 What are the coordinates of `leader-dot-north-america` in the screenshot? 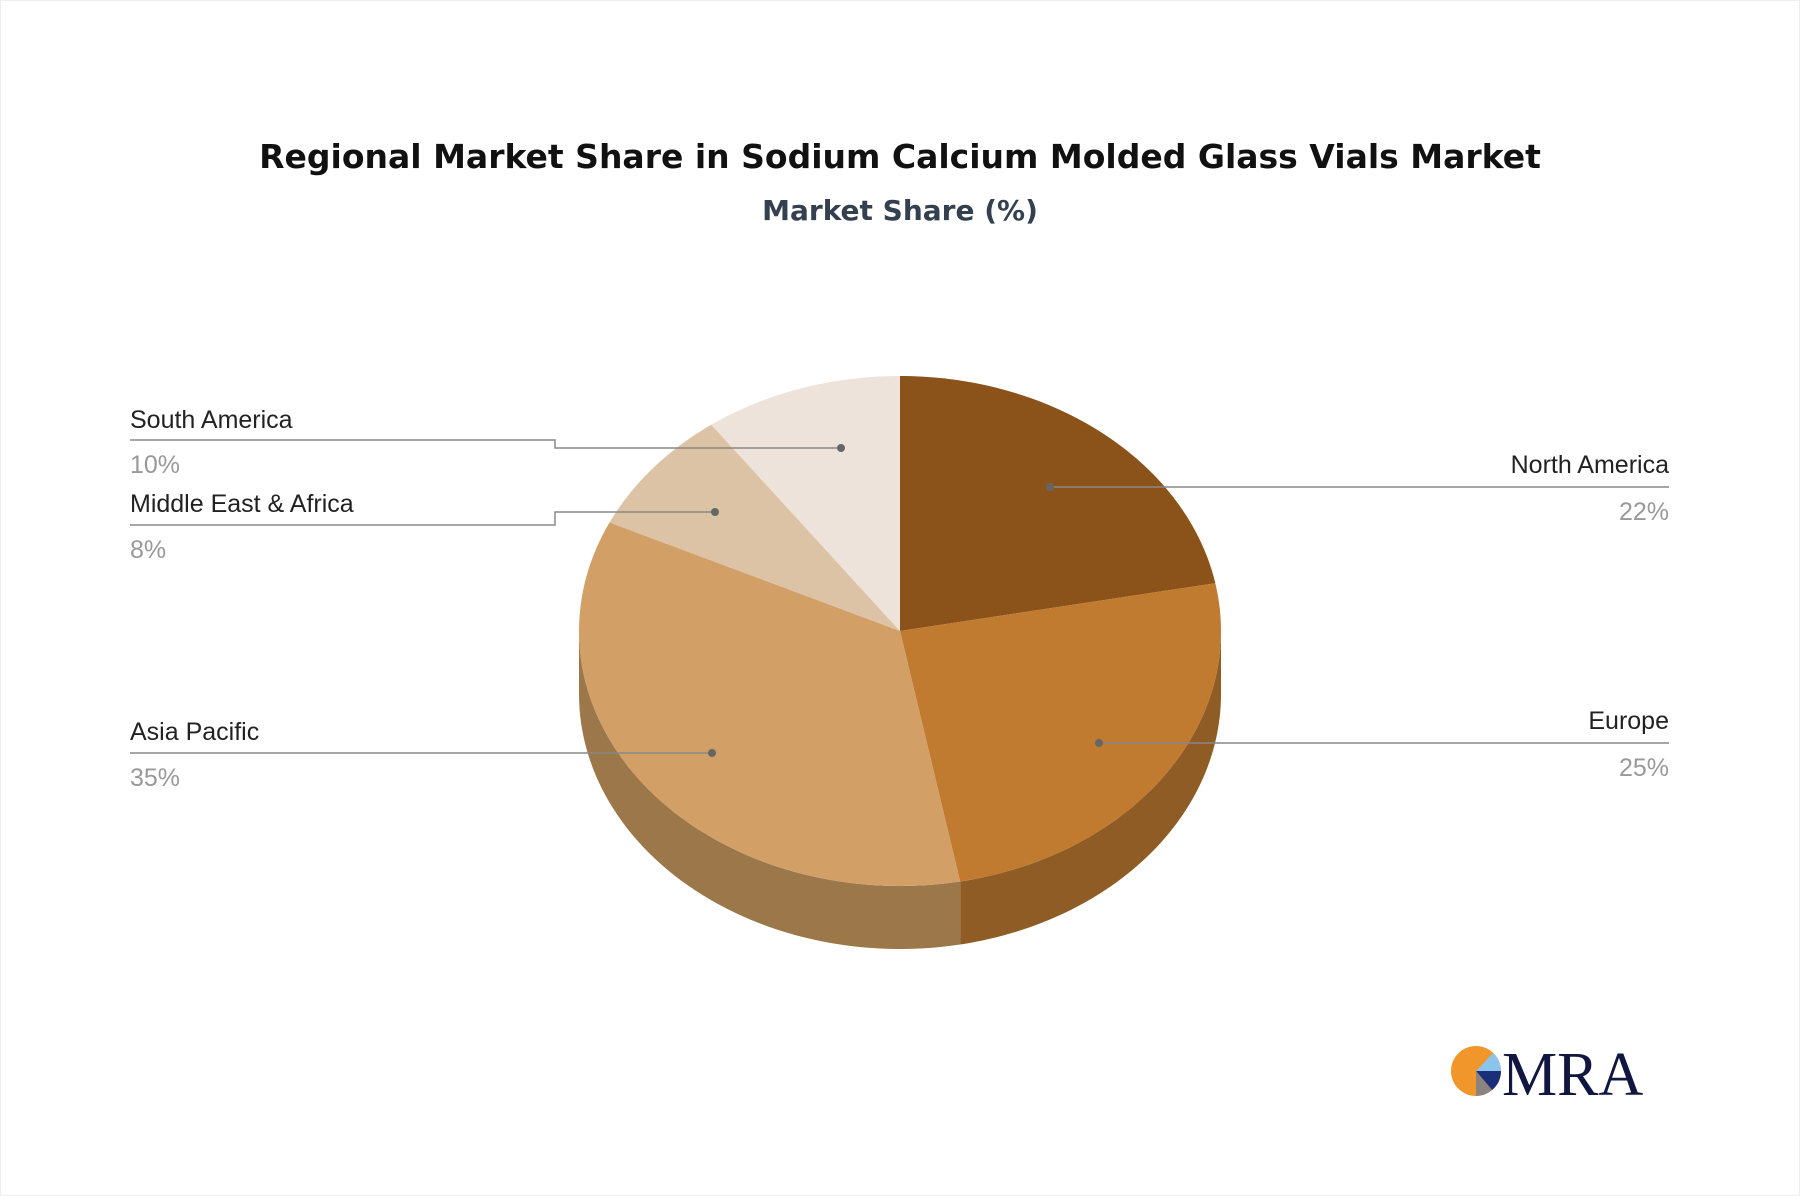 It's located at (1050, 487).